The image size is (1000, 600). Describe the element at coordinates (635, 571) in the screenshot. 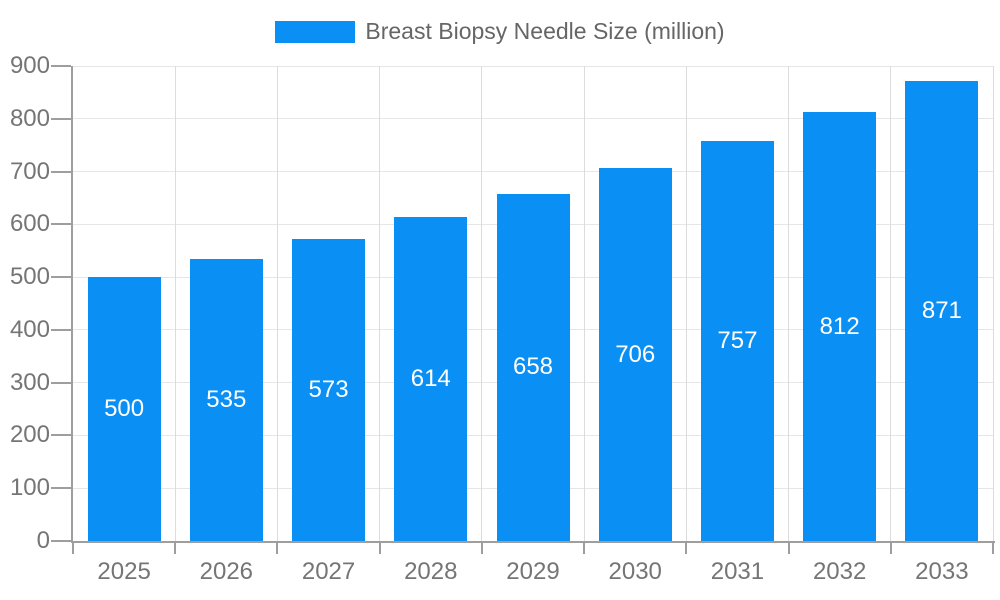

I see `x-axis-tick-label-2030: 2030` at that location.